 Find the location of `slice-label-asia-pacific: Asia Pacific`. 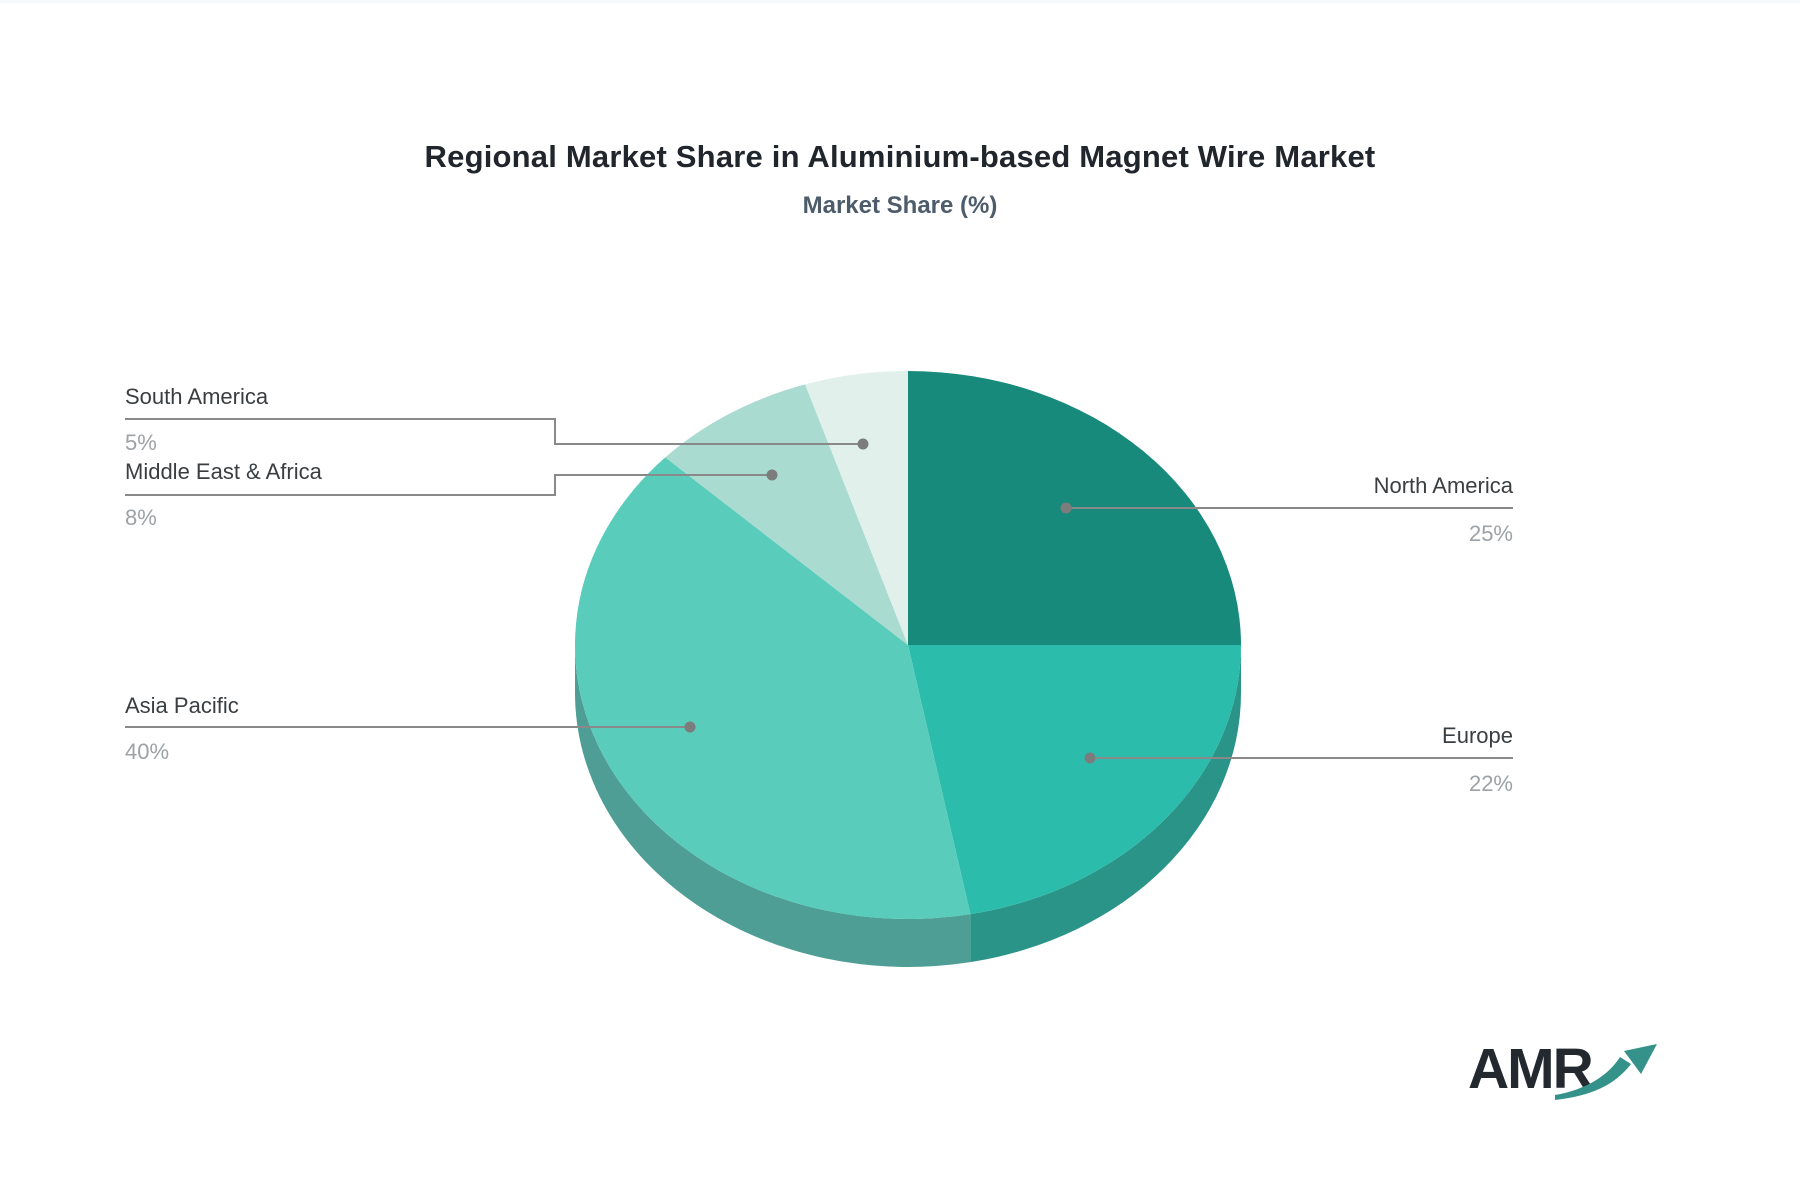

slice-label-asia-pacific: Asia Pacific is located at coordinates (182, 705).